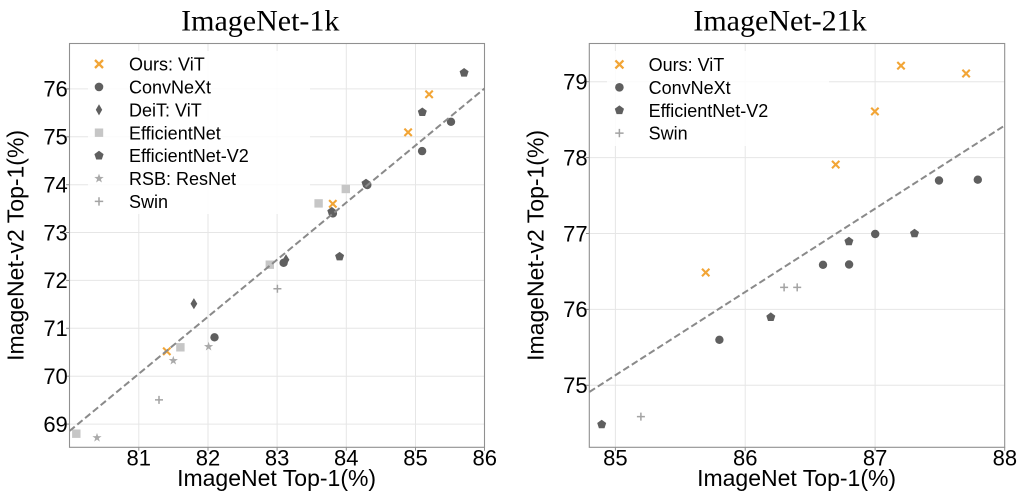  Describe the element at coordinates (277, 458) in the screenshot. I see `svg-text: 83` at that location.